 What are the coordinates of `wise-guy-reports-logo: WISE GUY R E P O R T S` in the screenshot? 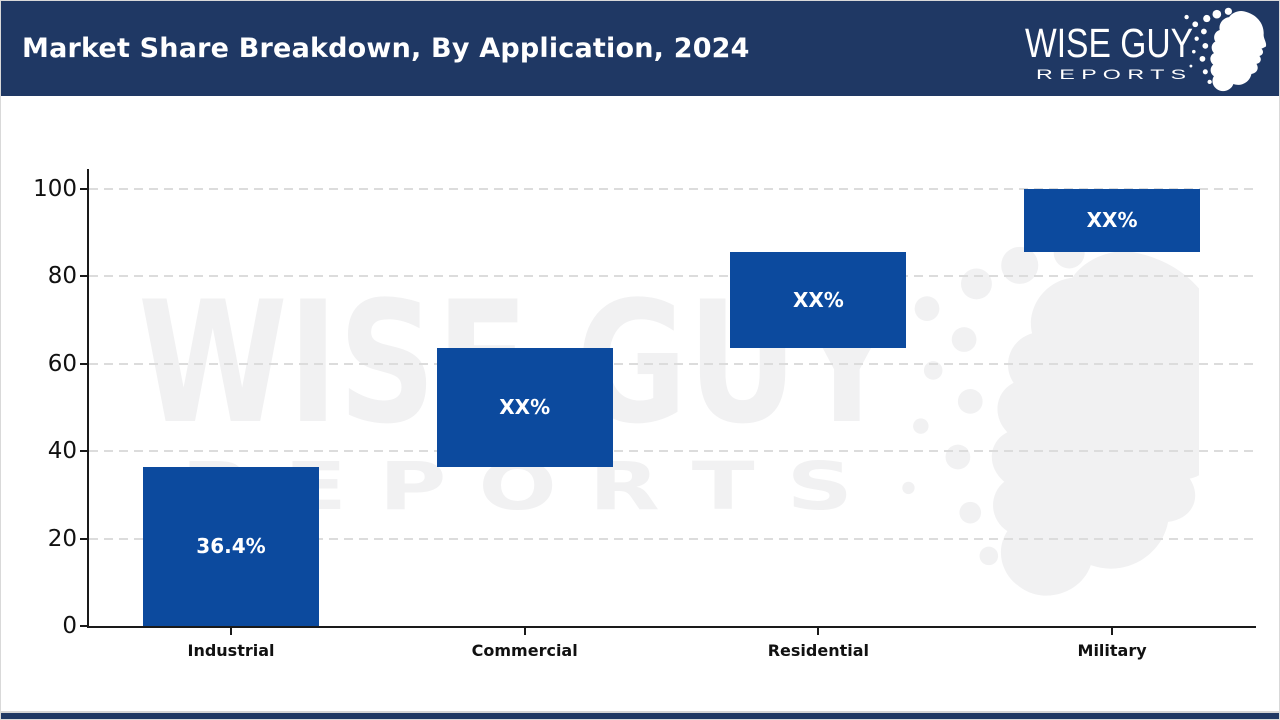 It's located at (1146, 49).